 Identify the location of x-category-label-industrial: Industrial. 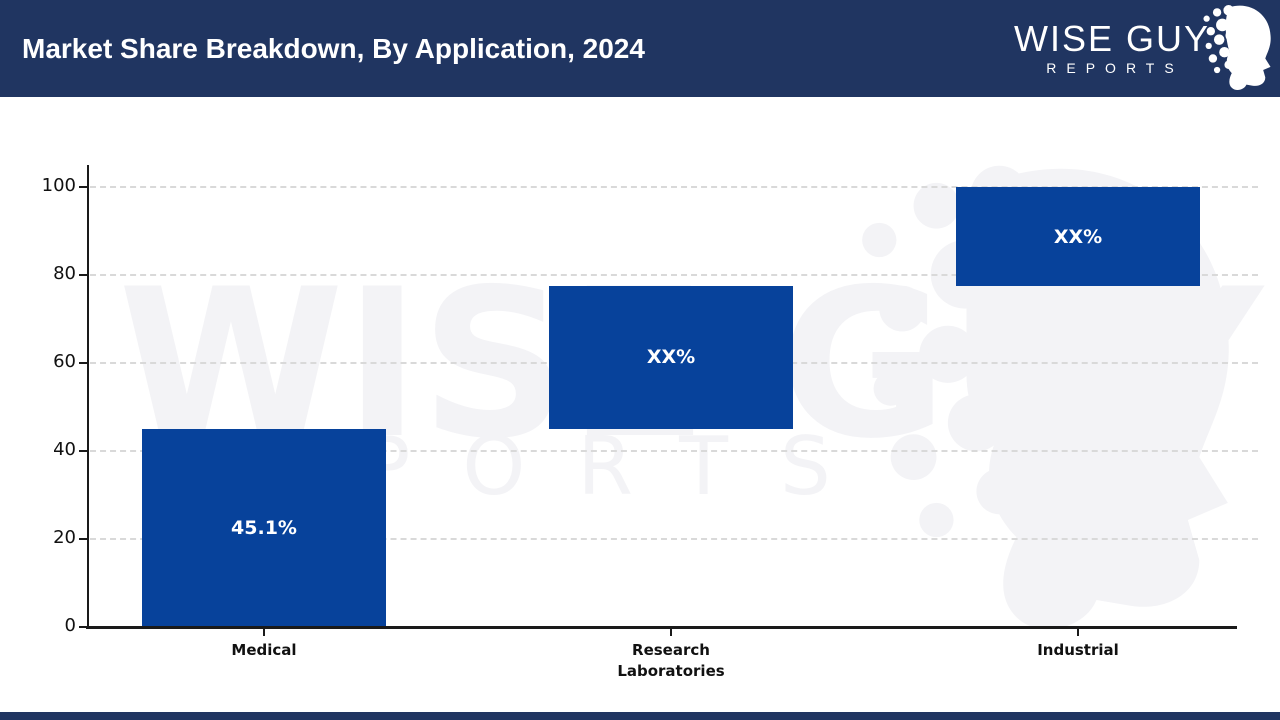
(1078, 650).